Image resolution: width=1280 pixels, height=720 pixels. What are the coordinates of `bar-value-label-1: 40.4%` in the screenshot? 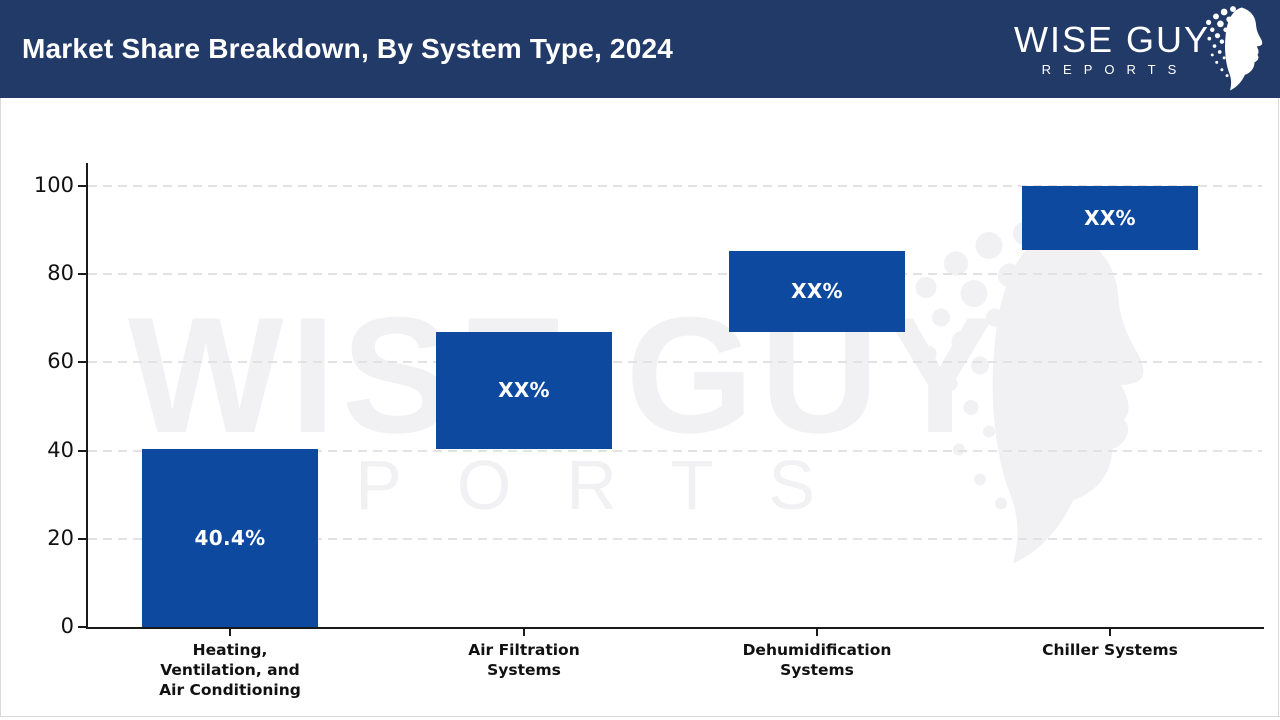 It's located at (230, 537).